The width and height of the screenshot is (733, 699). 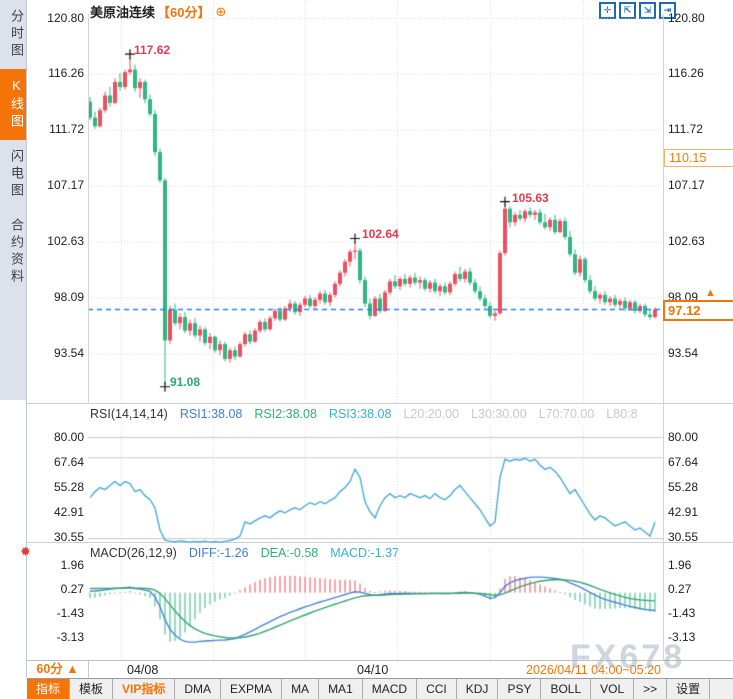 I want to click on price-right-axis-line, so click(x=663, y=337).